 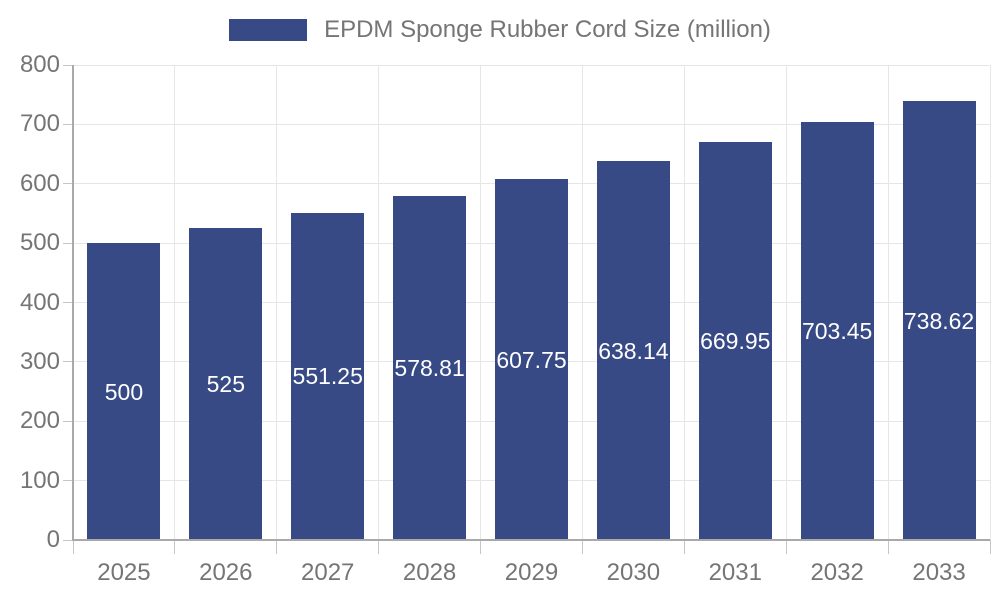 What do you see at coordinates (39, 480) in the screenshot?
I see `y-tick-label: 100` at bounding box center [39, 480].